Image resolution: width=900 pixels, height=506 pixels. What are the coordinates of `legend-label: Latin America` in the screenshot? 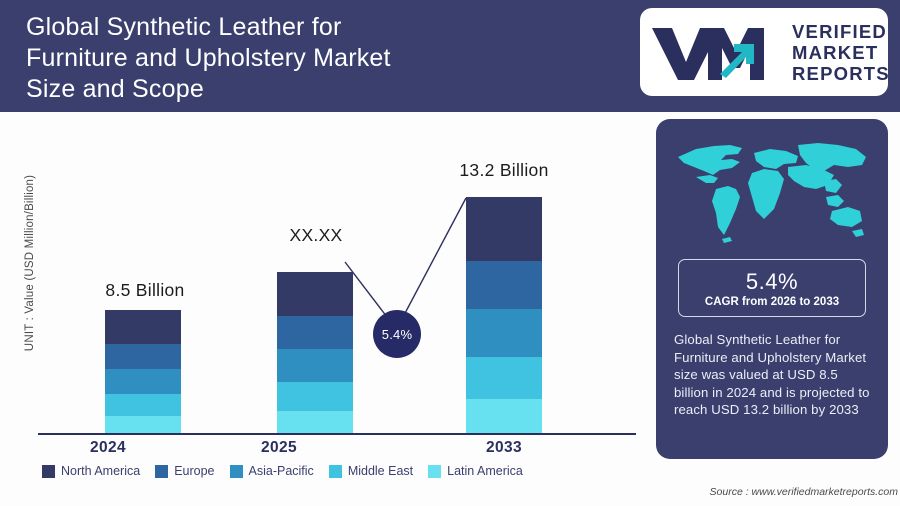 It's located at (485, 471).